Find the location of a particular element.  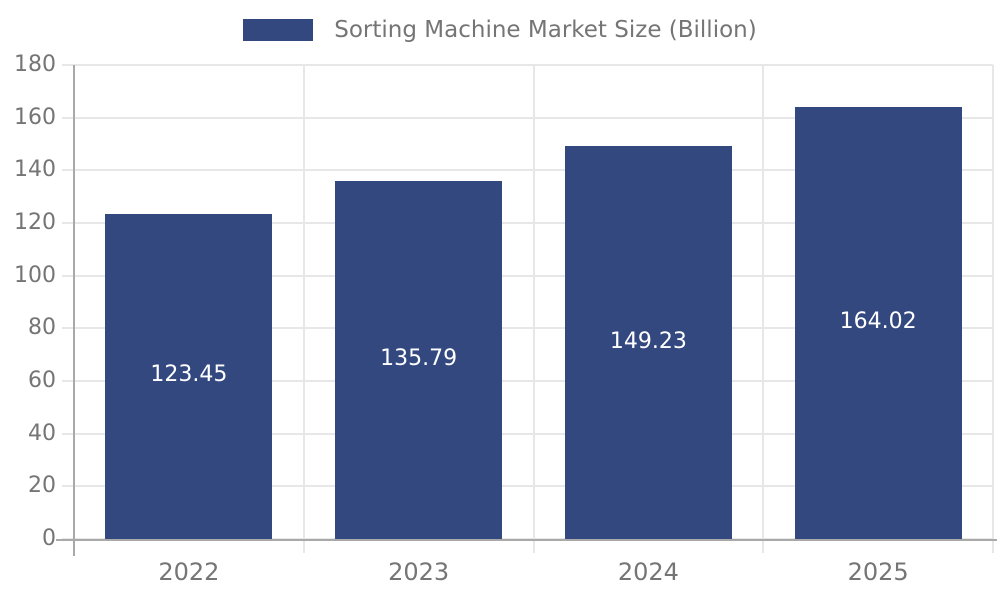

y-tick-label: 80 is located at coordinates (42, 328).